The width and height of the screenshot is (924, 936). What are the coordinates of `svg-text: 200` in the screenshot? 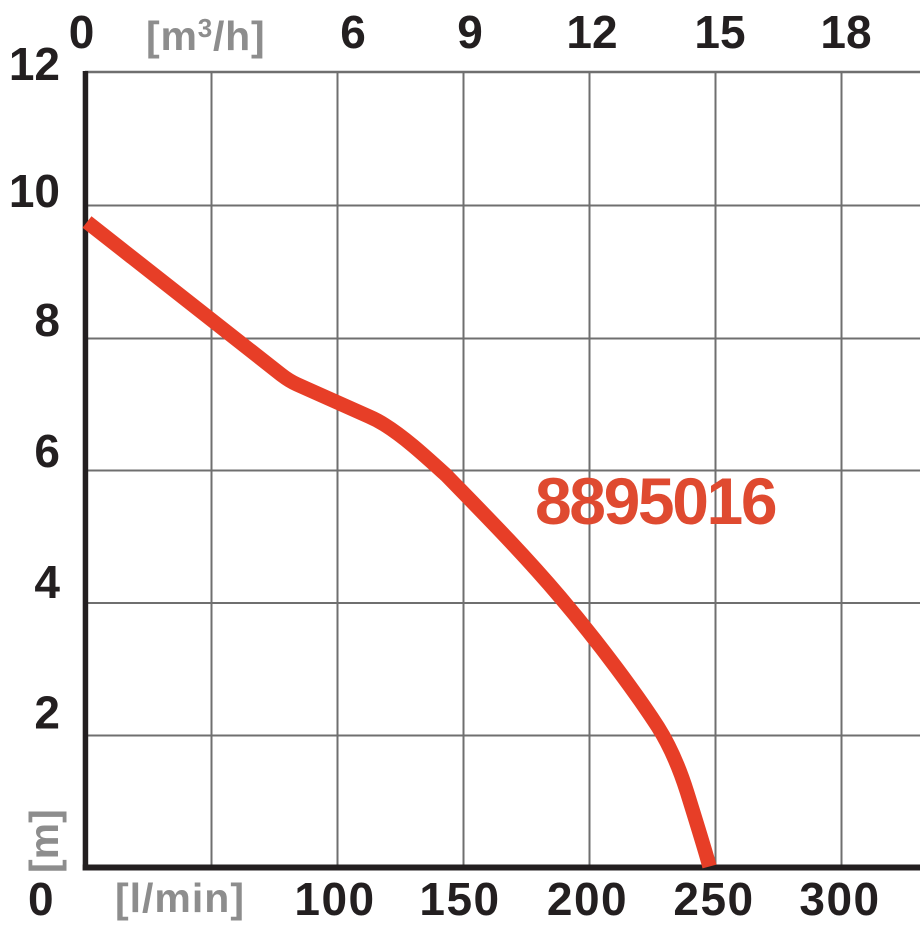 It's located at (587, 899).